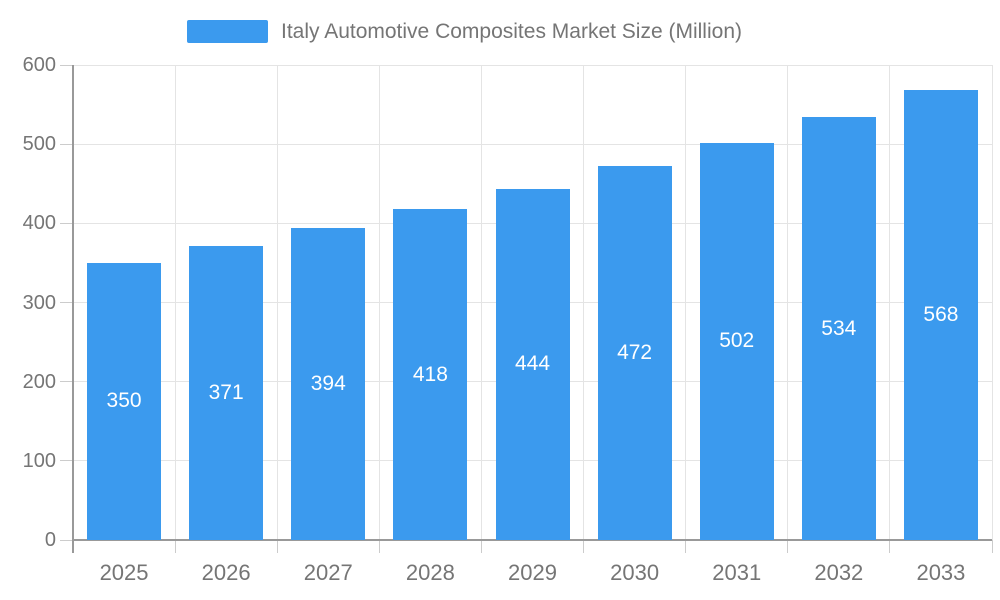 This screenshot has width=1000, height=600. Describe the element at coordinates (73, 309) in the screenshot. I see `y-axis-line` at that location.